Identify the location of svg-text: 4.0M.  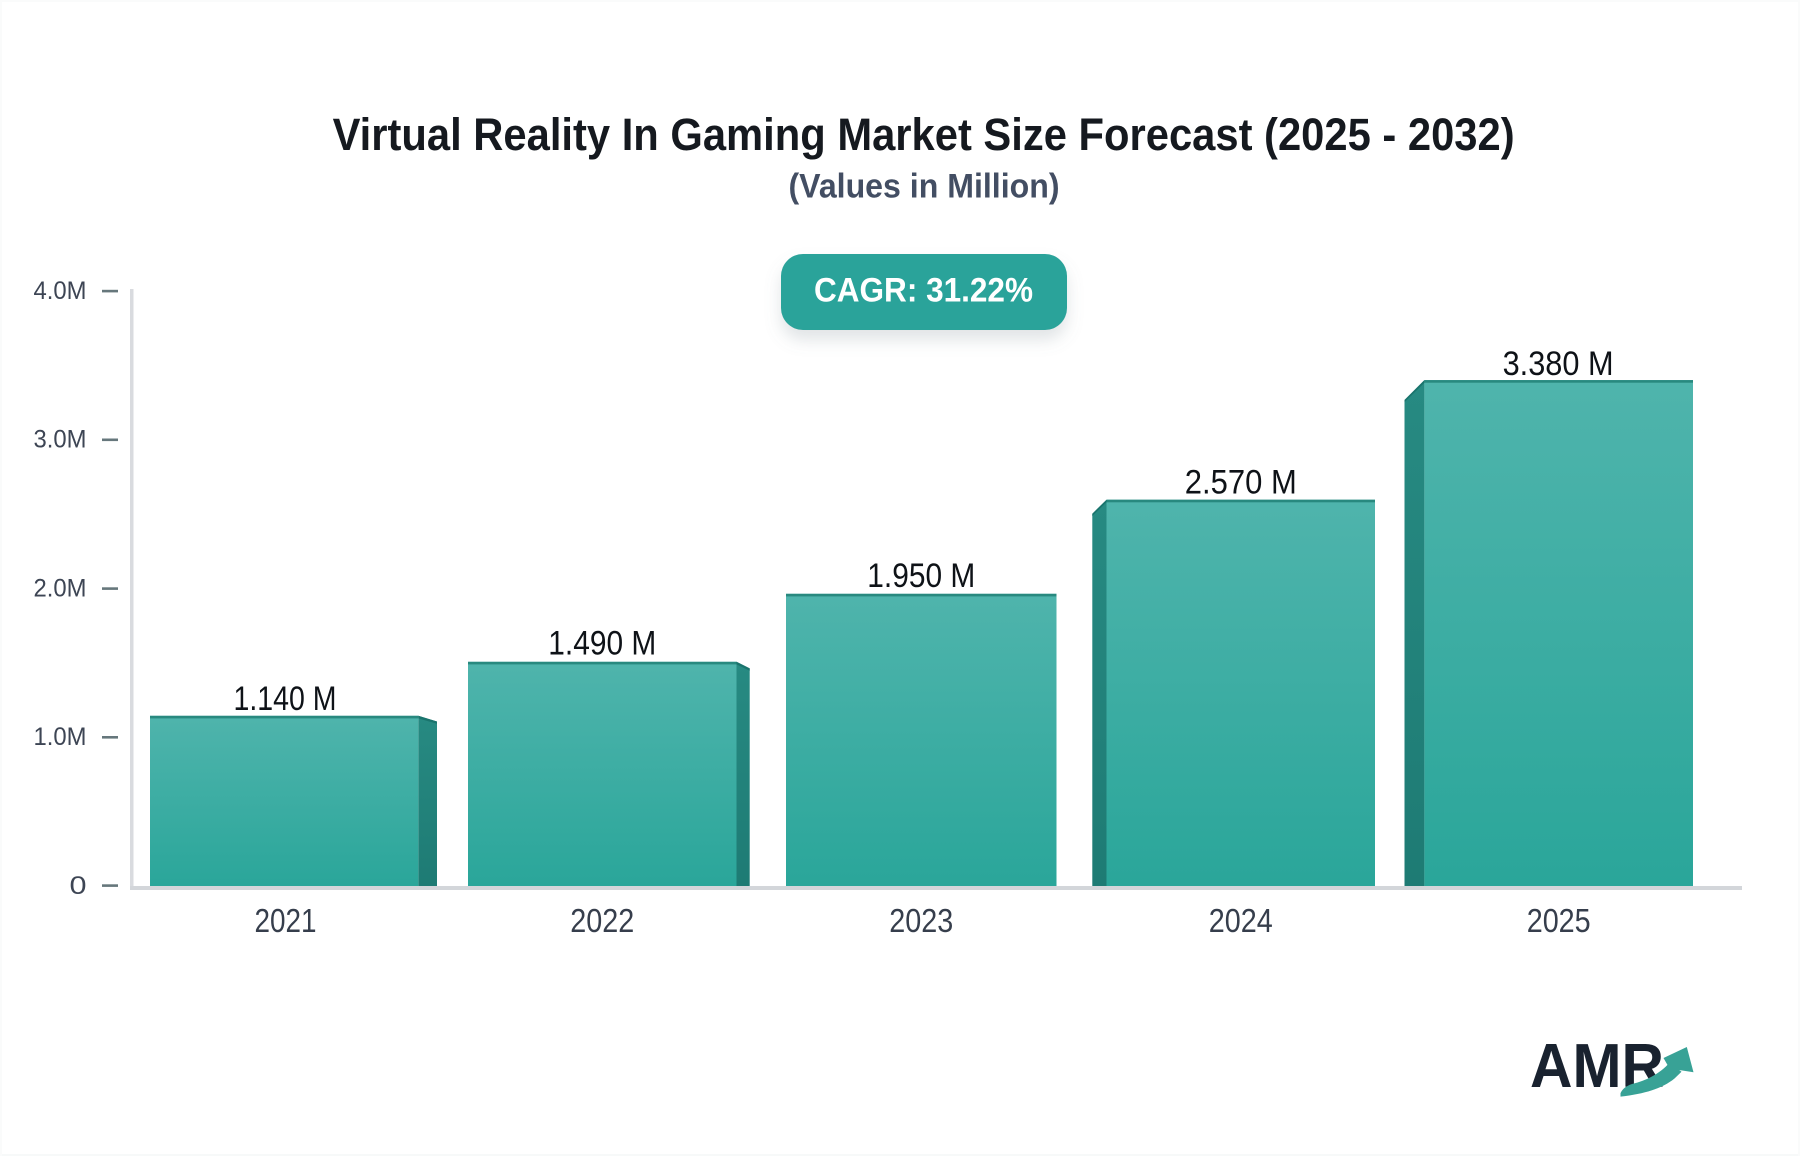
(60, 291).